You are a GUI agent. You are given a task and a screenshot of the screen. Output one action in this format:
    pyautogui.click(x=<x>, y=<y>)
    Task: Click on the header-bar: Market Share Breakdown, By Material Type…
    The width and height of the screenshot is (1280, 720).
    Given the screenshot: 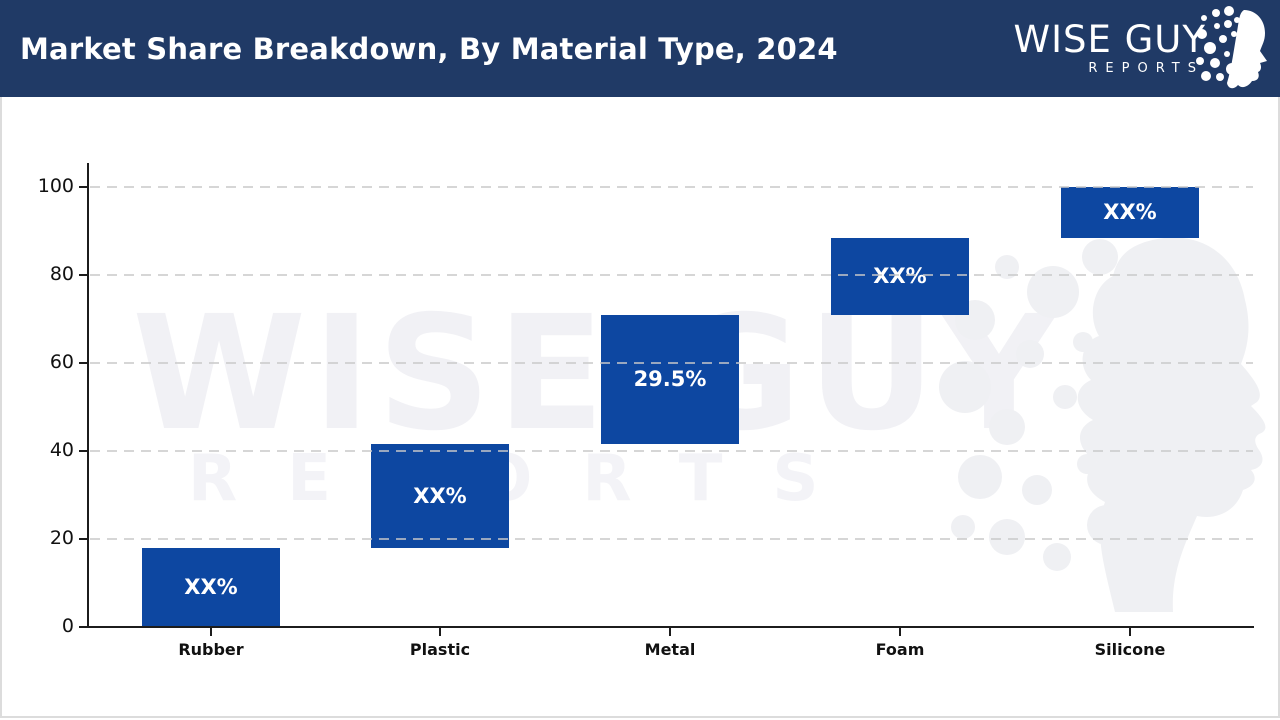 What is the action you would take?
    pyautogui.click(x=640, y=48)
    